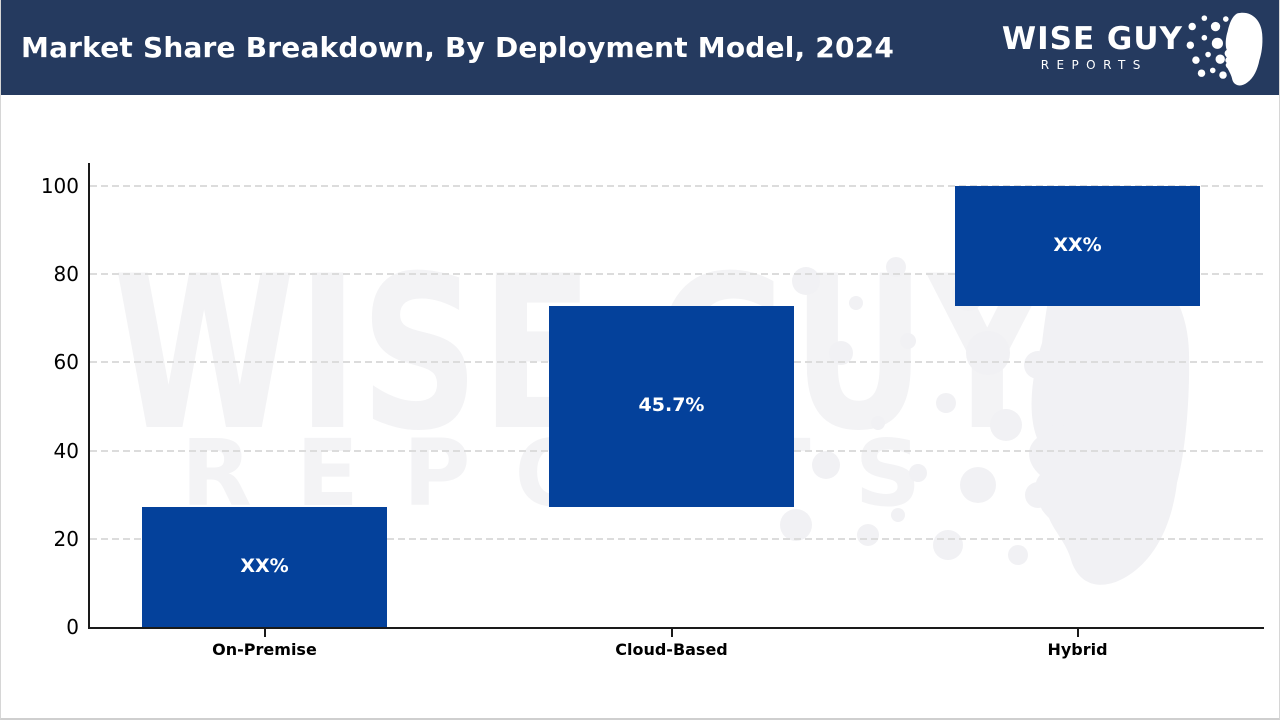  I want to click on bar-cloud-based: 45.7%, so click(671, 406).